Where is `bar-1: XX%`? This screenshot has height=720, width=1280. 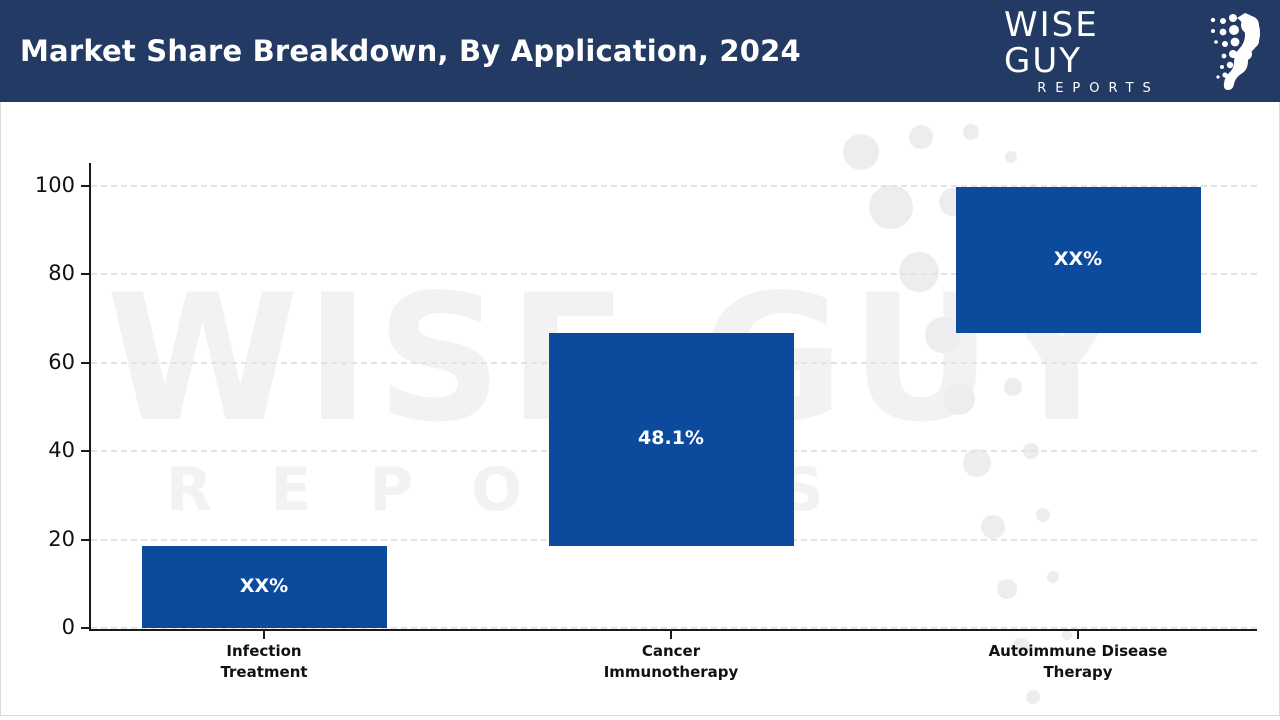 bar-1: XX% is located at coordinates (264, 586).